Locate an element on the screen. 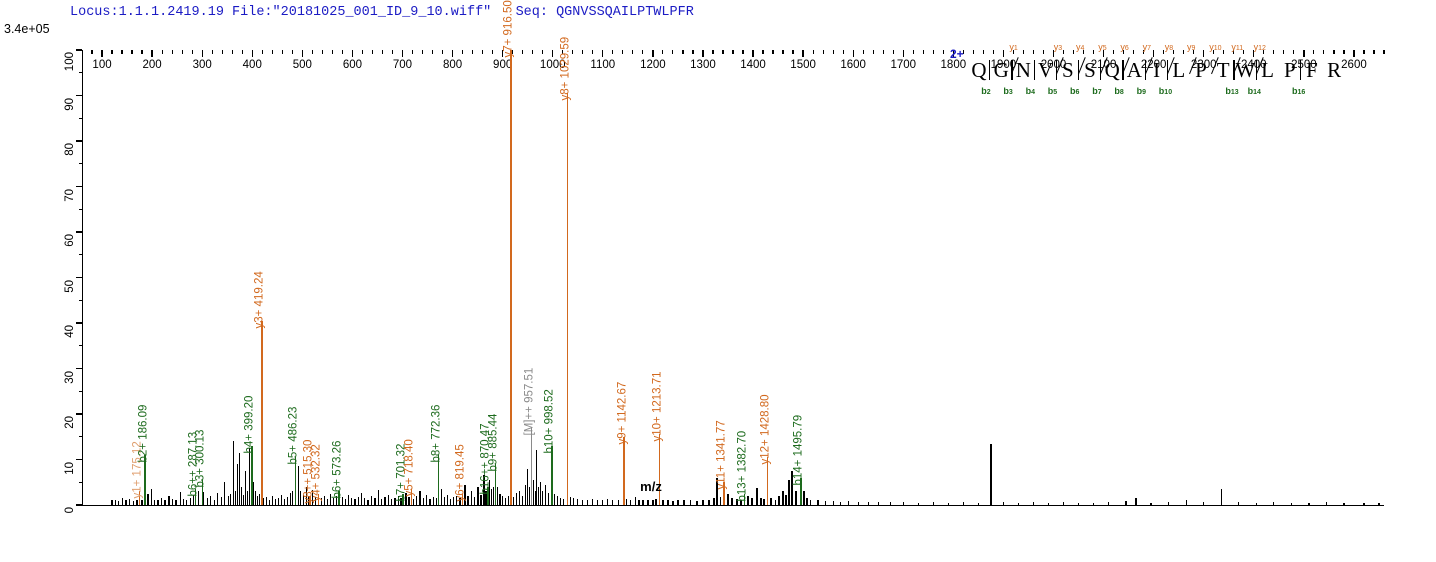 The image size is (1436, 562). sequence-residue: P is located at coordinates (1289, 70).